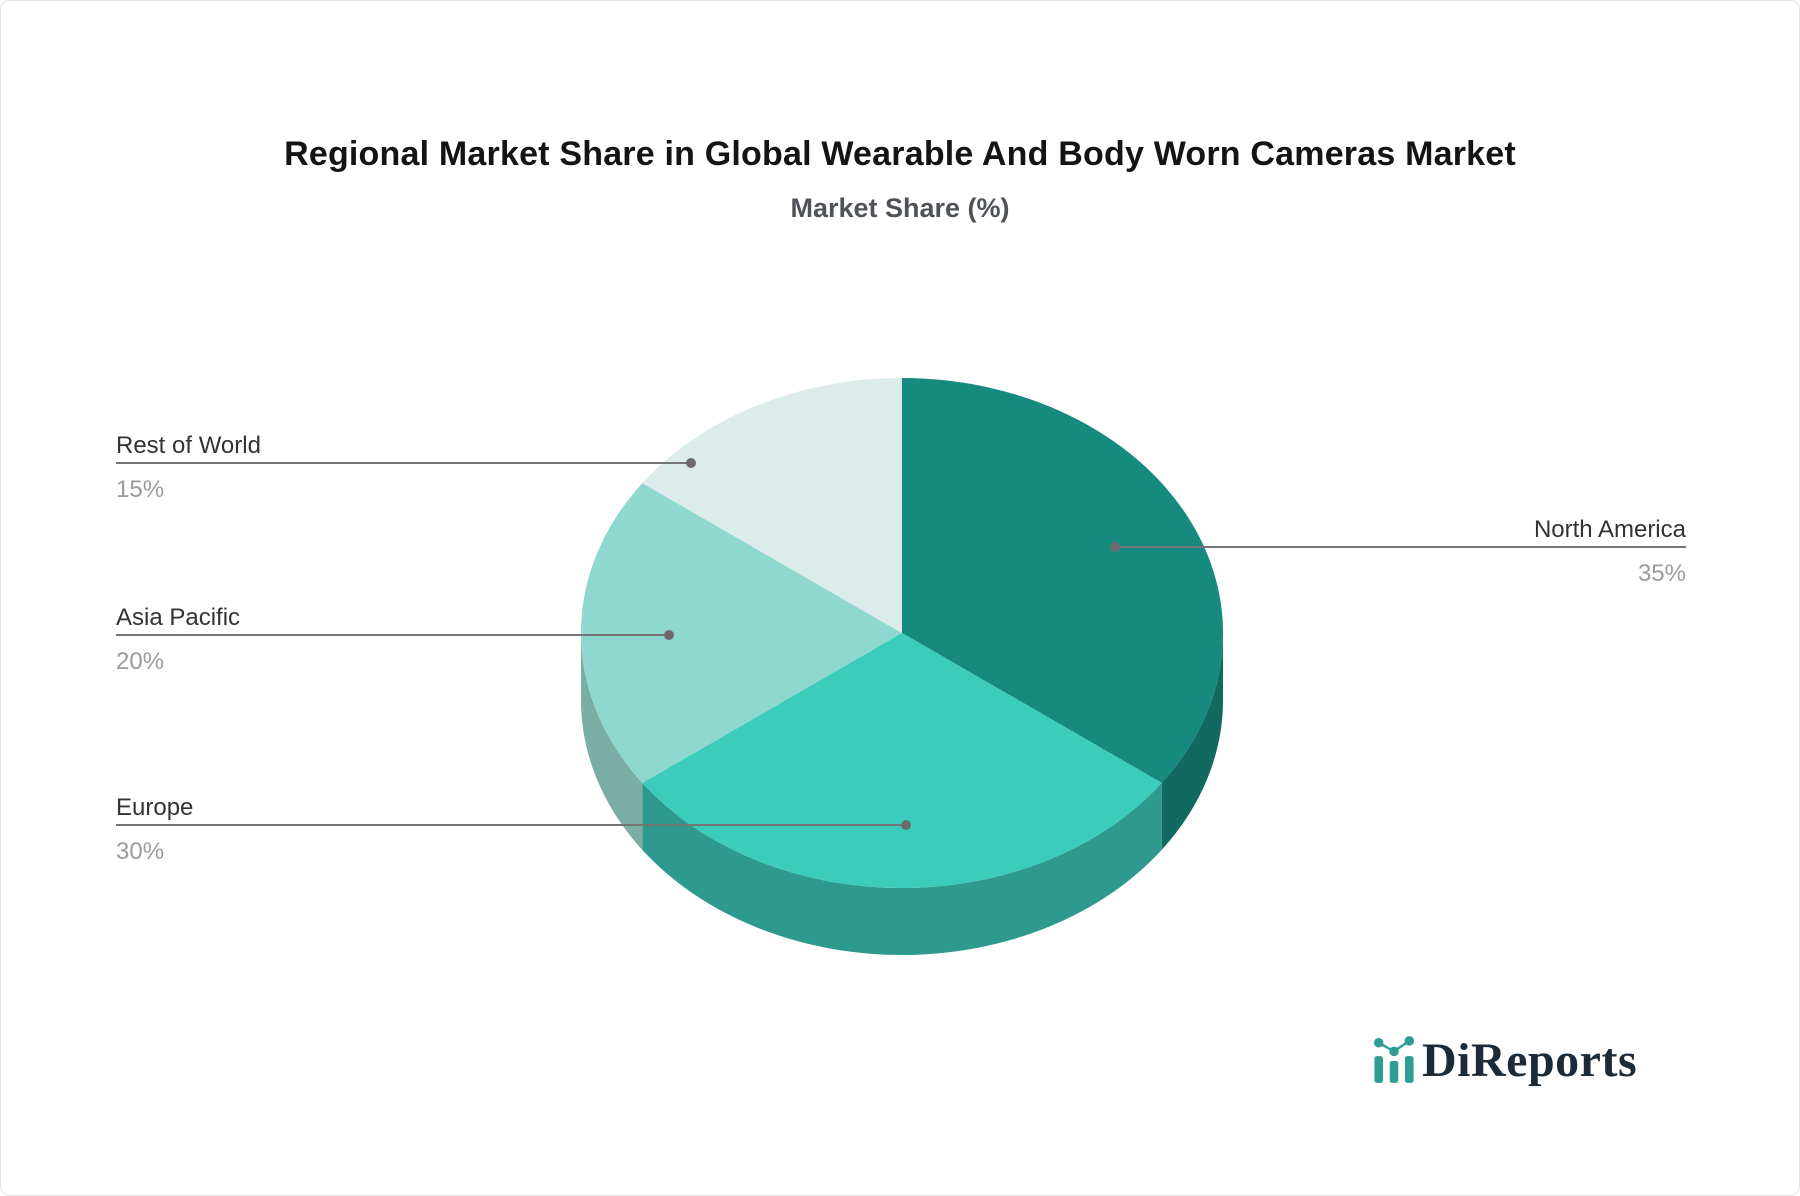  I want to click on logo-text: DiReports, so click(1530, 1060).